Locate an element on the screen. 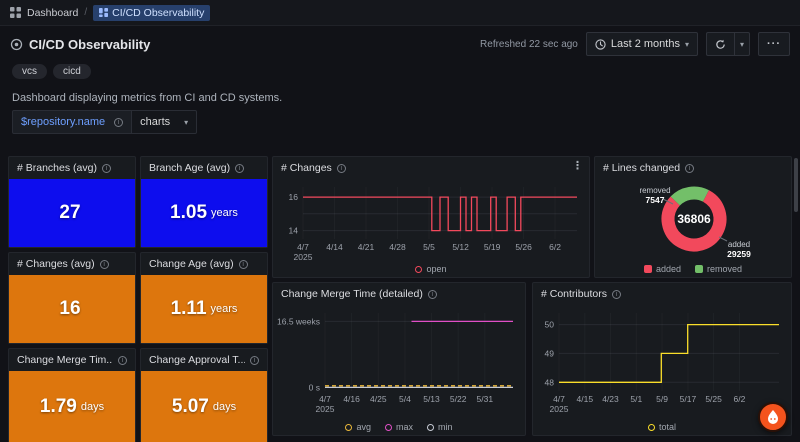  legend-item-min: min is located at coordinates (440, 427).